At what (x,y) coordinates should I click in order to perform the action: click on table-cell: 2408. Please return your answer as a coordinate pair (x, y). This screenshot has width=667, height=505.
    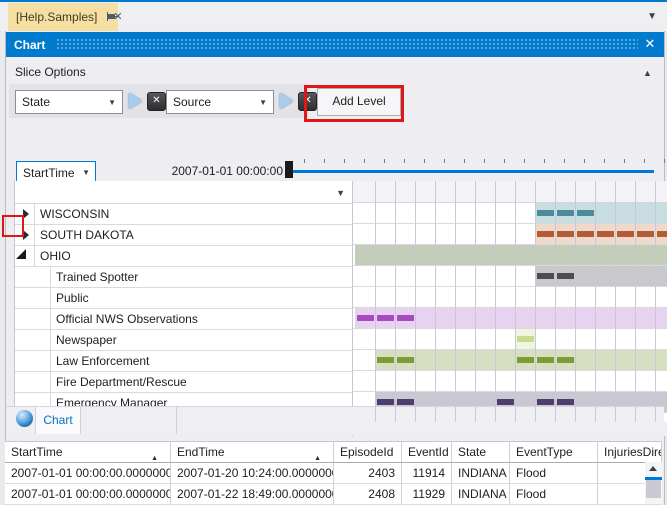
    Looking at the image, I should click on (368, 494).